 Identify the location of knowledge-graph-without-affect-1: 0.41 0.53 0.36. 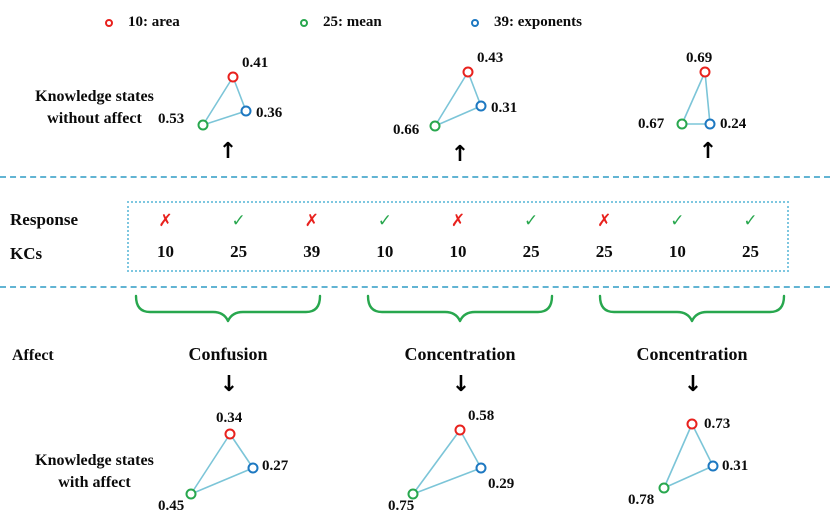
(228, 105).